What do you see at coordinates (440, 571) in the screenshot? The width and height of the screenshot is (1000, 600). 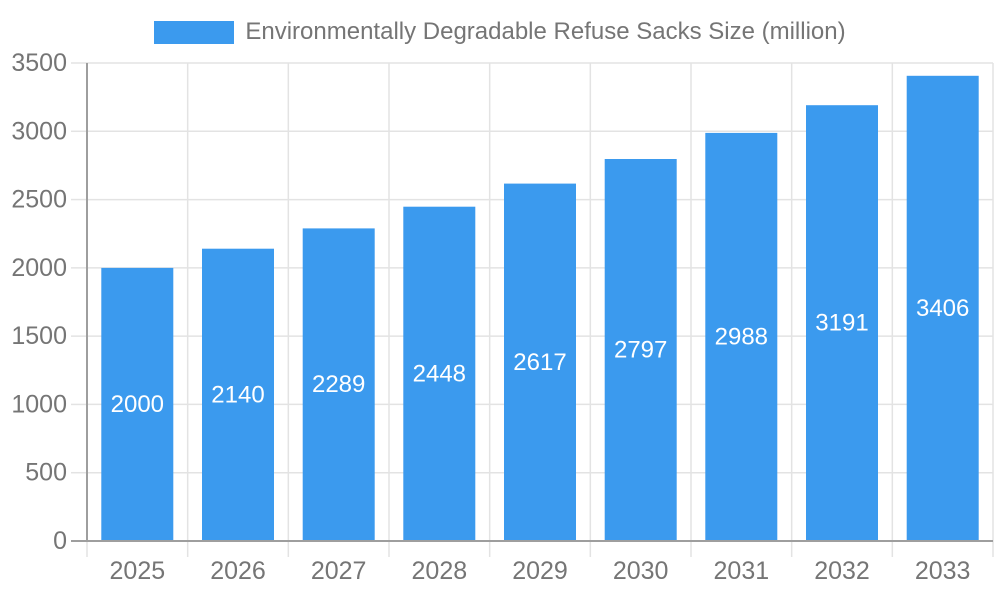 I see `x-tick-label: 2028` at bounding box center [440, 571].